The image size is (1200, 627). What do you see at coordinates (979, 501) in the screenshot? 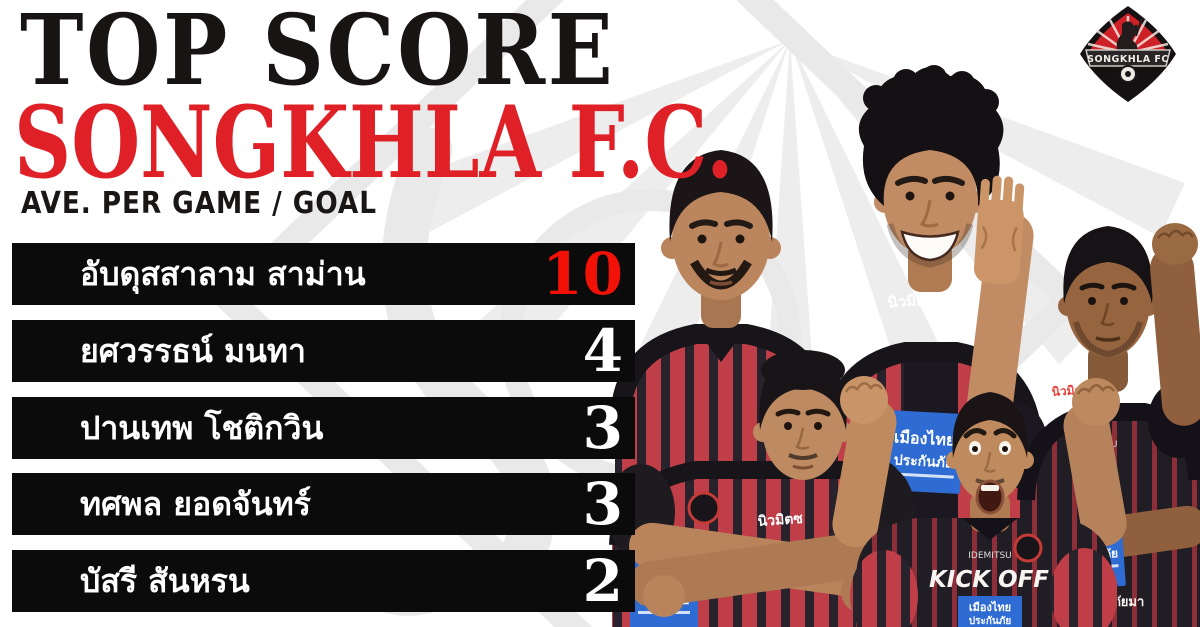
I see `player-photo-5: IDEMITSU KICK OFF เมืองไทย ประกันภัย` at bounding box center [979, 501].